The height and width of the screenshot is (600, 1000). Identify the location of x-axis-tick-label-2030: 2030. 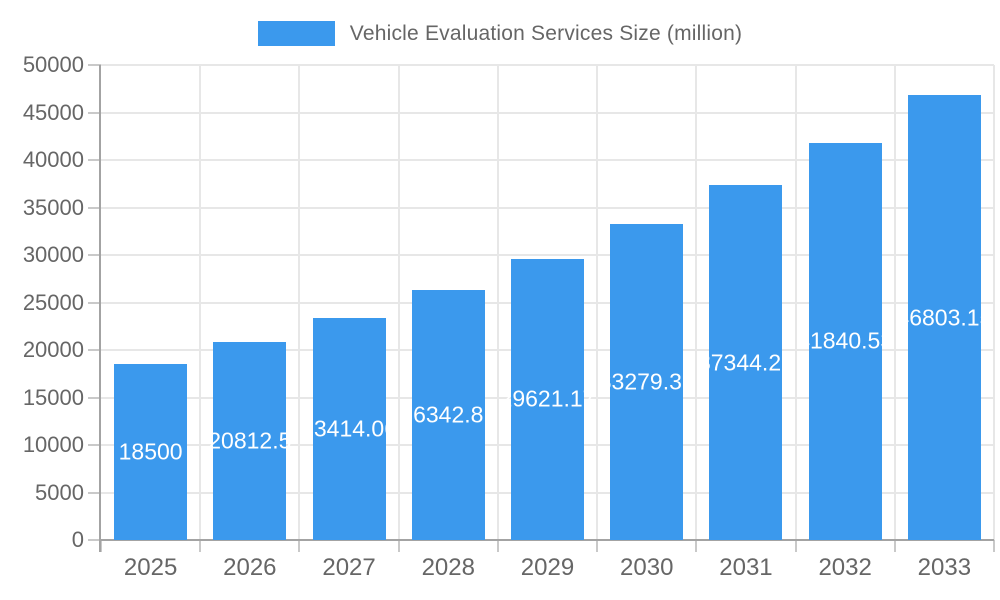
(647, 567).